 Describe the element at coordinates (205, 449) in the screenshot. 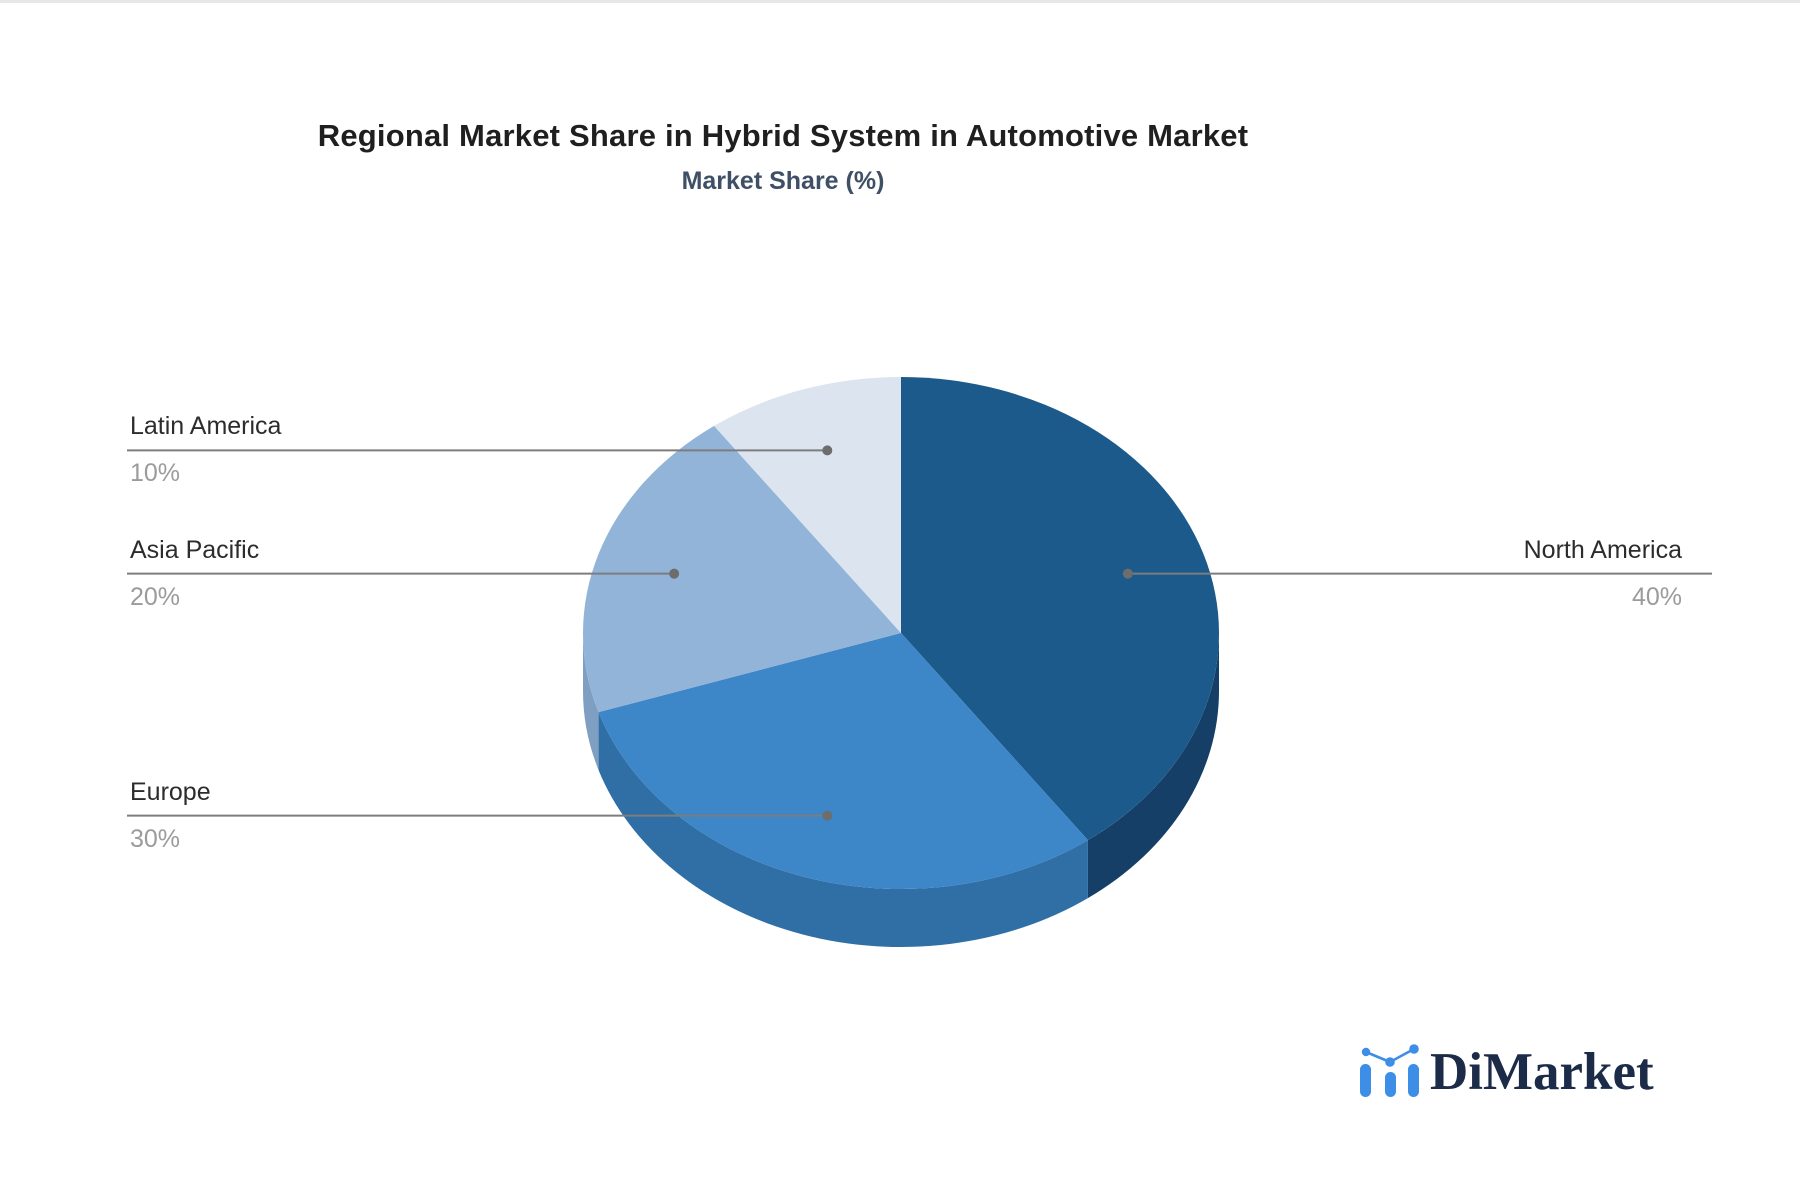

I see `slice-label-group-latin-america: Latin America 10%` at that location.